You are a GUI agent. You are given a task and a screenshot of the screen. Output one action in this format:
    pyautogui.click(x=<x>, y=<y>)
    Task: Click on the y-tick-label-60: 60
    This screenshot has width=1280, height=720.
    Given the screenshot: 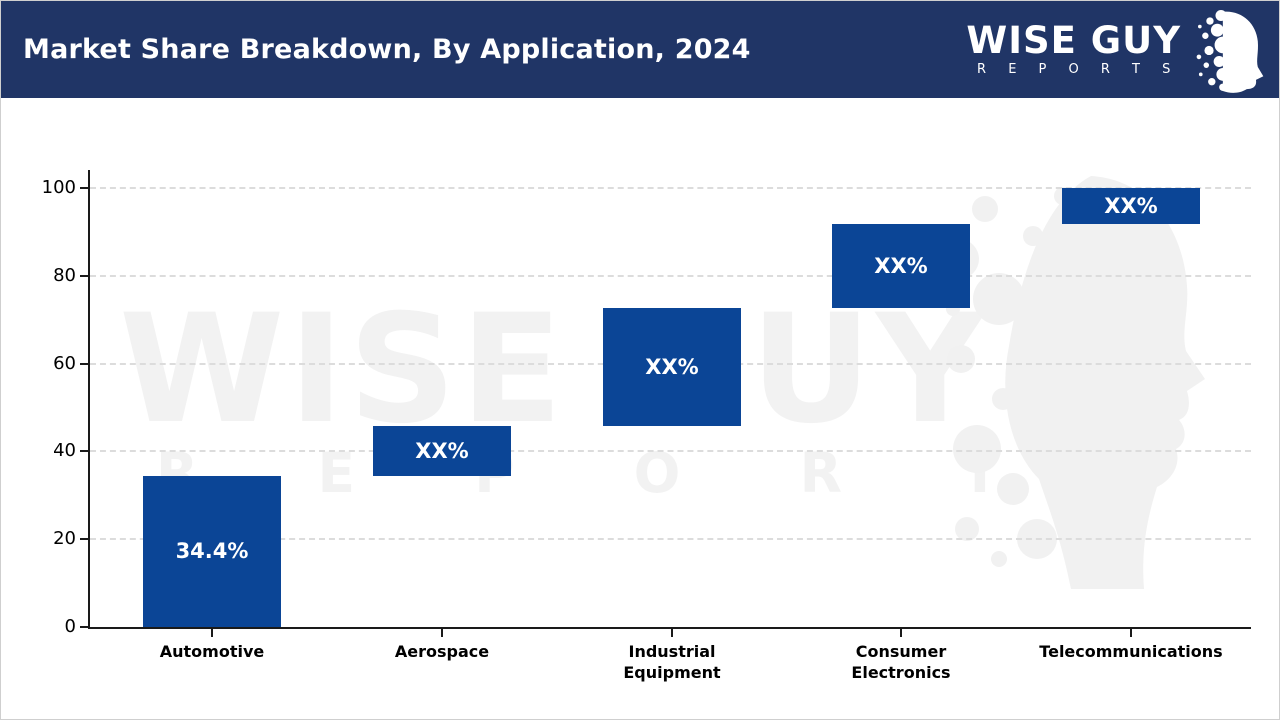 What is the action you would take?
    pyautogui.click(x=64, y=363)
    